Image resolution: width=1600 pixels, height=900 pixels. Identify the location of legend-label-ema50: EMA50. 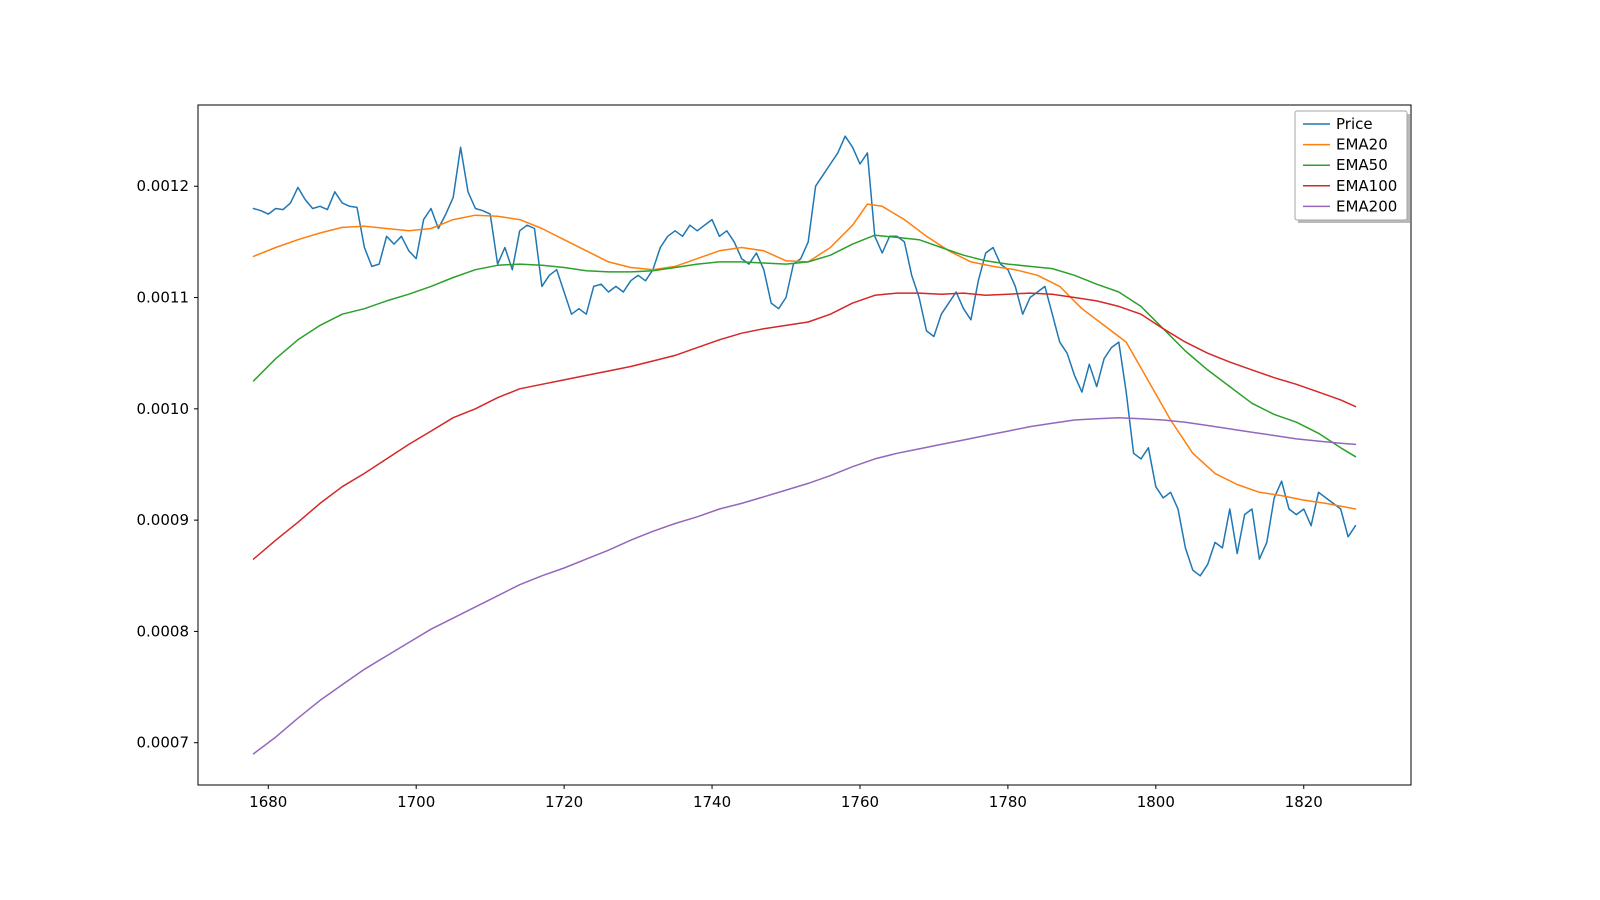
(1362, 165).